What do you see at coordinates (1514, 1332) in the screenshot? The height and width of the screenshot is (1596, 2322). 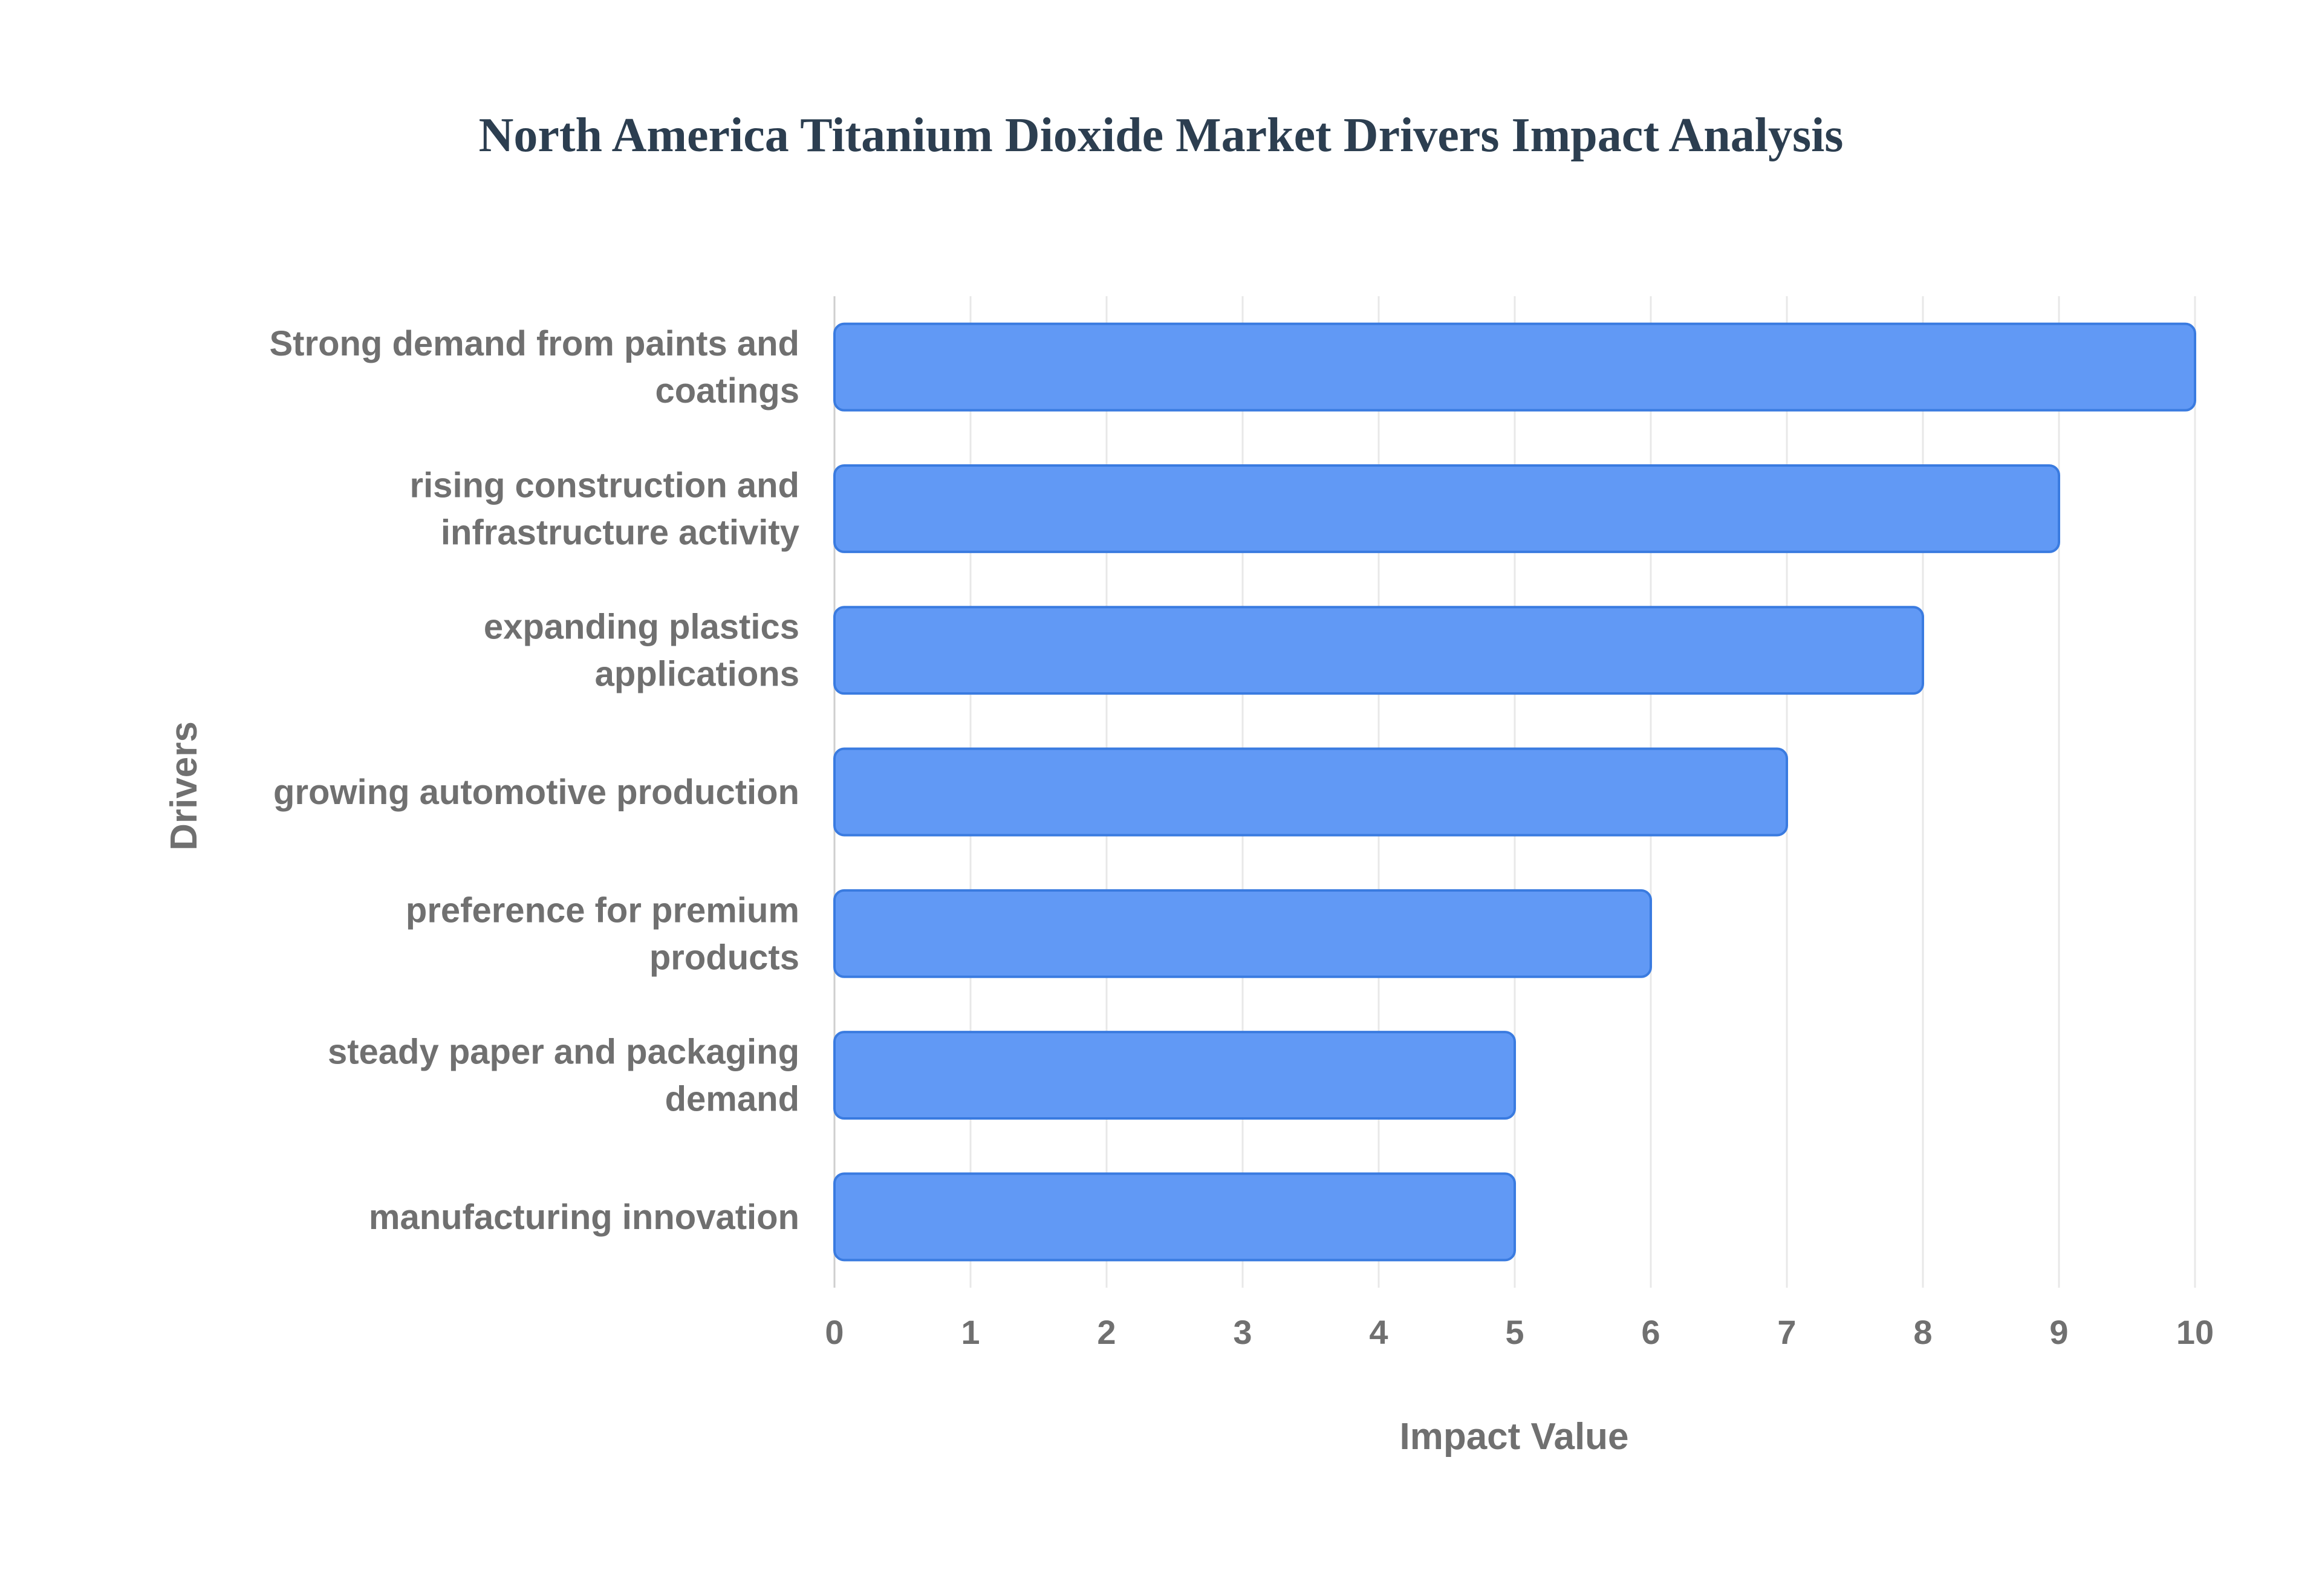 I see `x-tick-label: 5` at bounding box center [1514, 1332].